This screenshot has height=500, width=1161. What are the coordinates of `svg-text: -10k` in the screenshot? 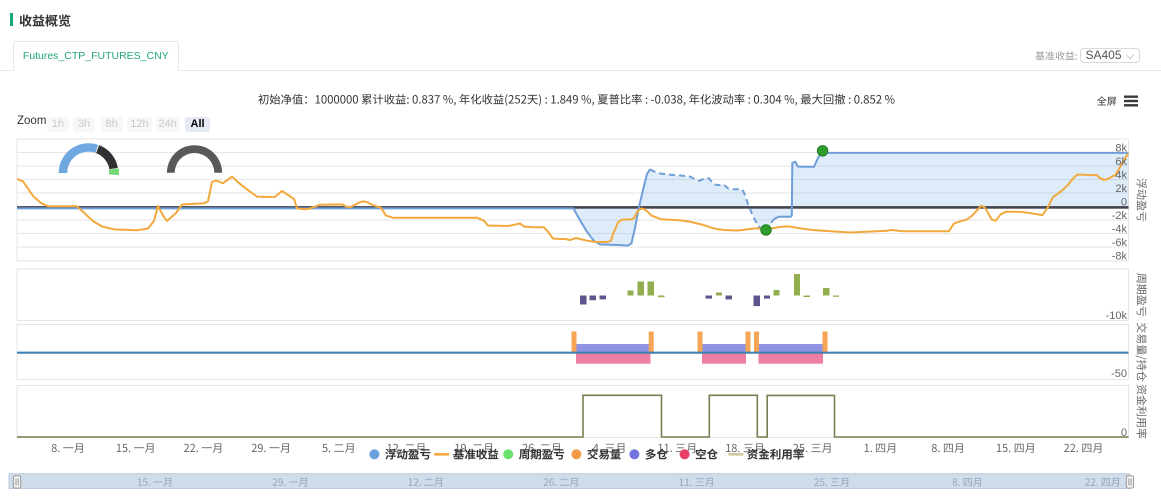 It's located at (1117, 316).